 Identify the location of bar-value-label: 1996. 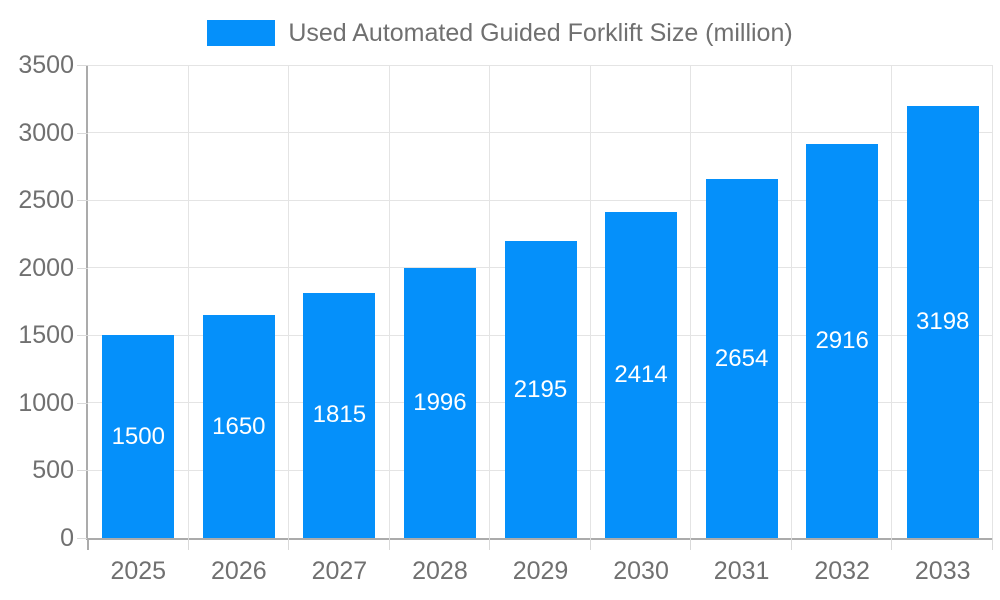
(440, 403).